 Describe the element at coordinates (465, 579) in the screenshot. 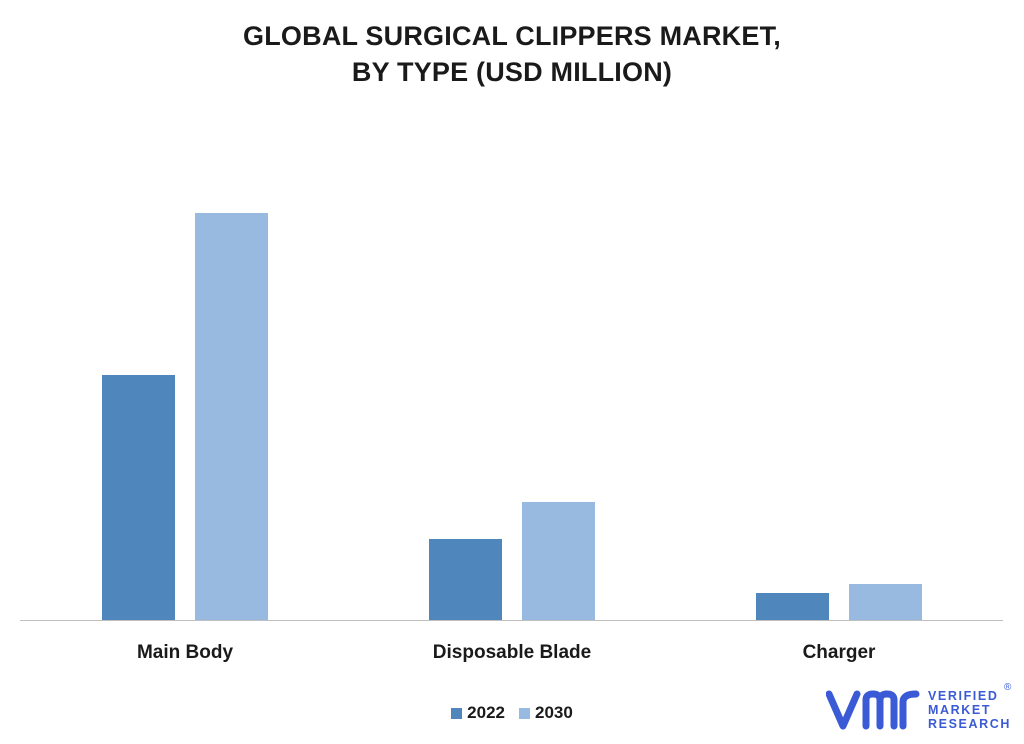

I see `bar-disposable-blade-2022` at that location.